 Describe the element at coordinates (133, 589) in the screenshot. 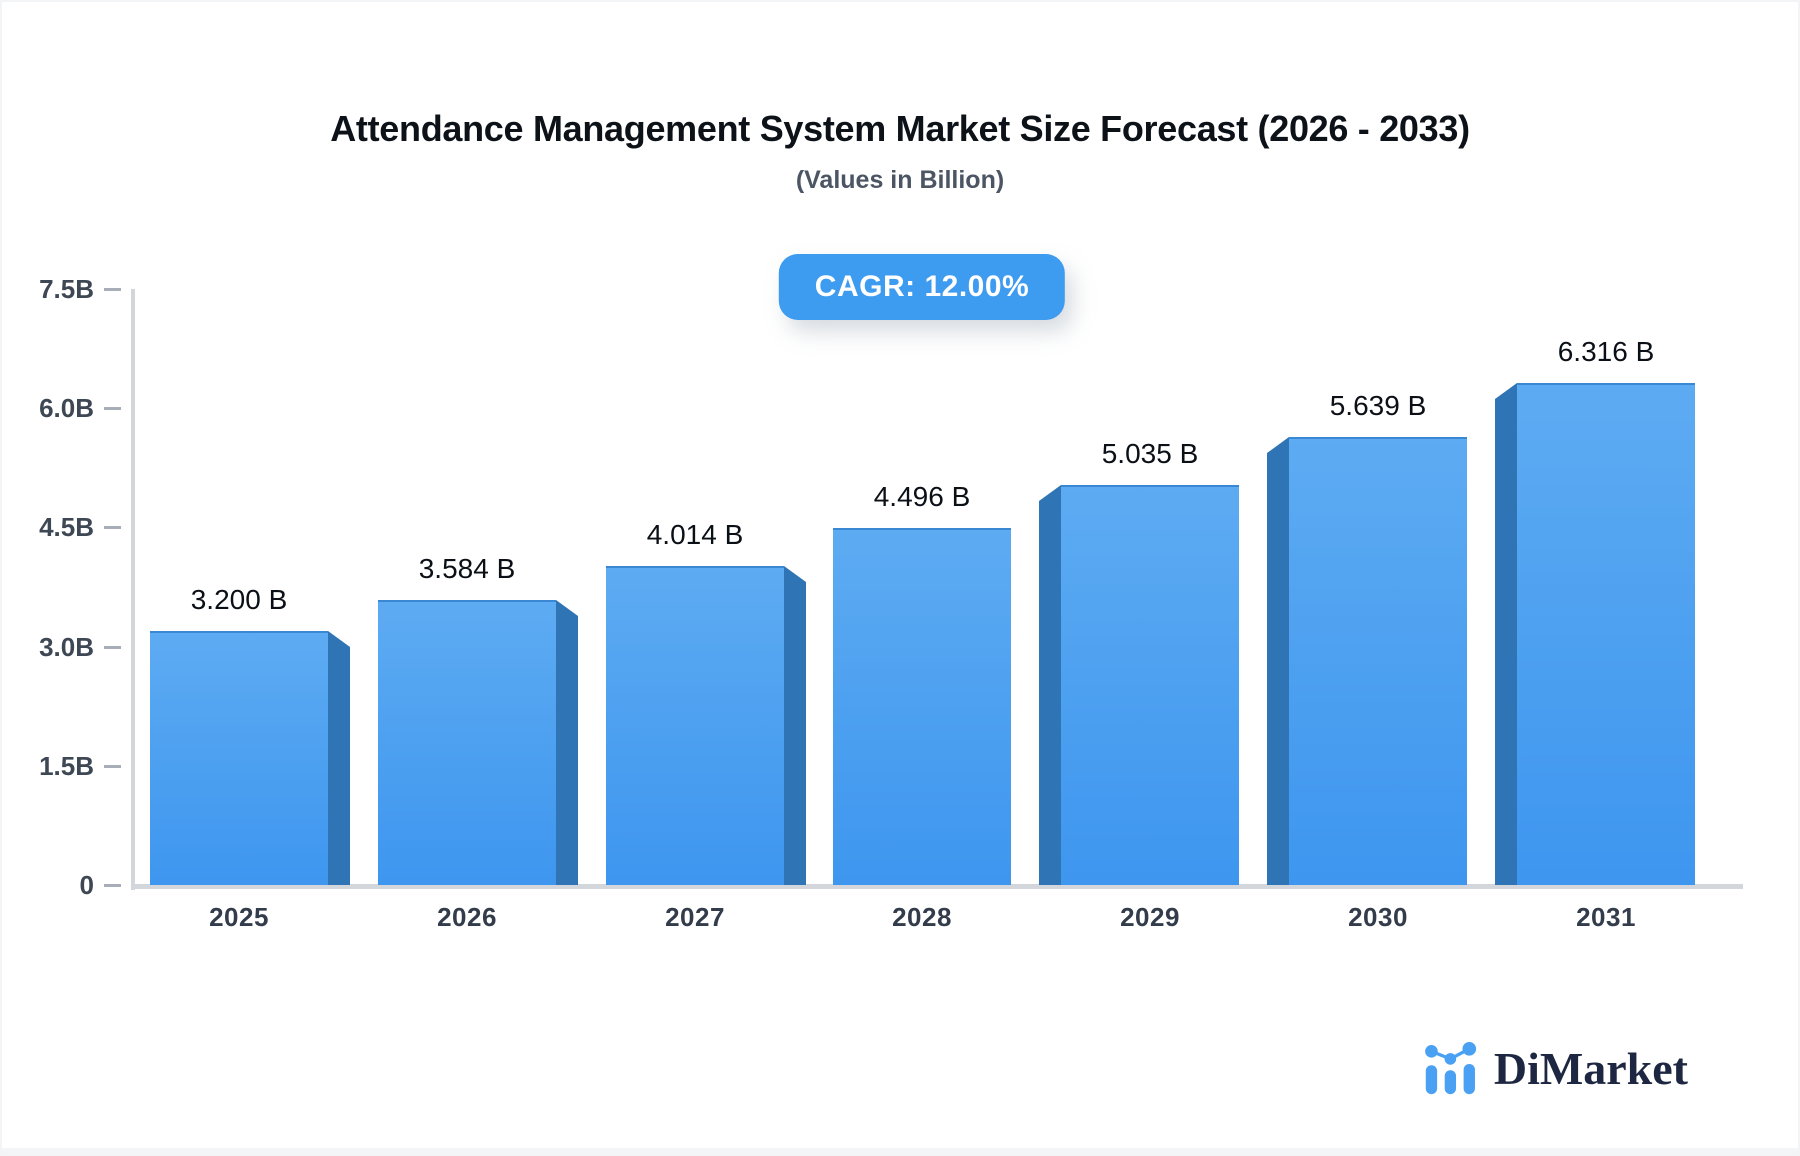

I see `y-axis-line` at that location.